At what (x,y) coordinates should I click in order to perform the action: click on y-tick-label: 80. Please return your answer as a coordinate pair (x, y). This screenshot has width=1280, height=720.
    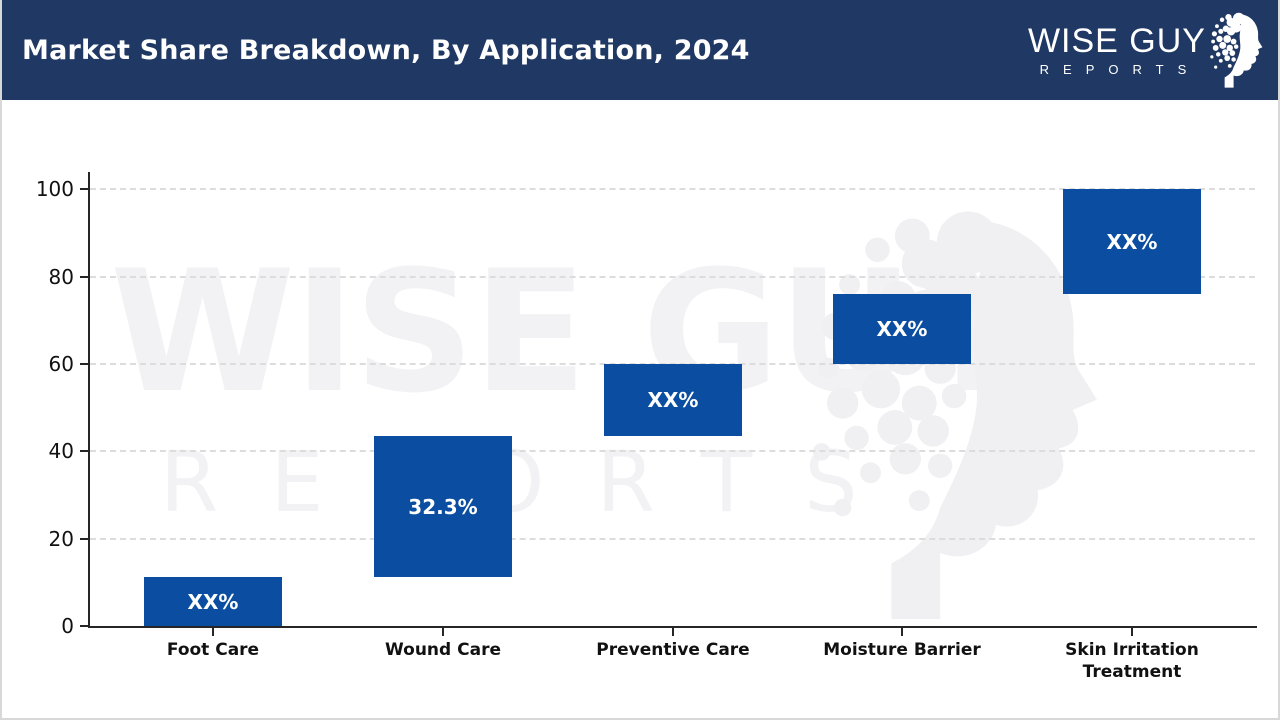
    Looking at the image, I should click on (61, 276).